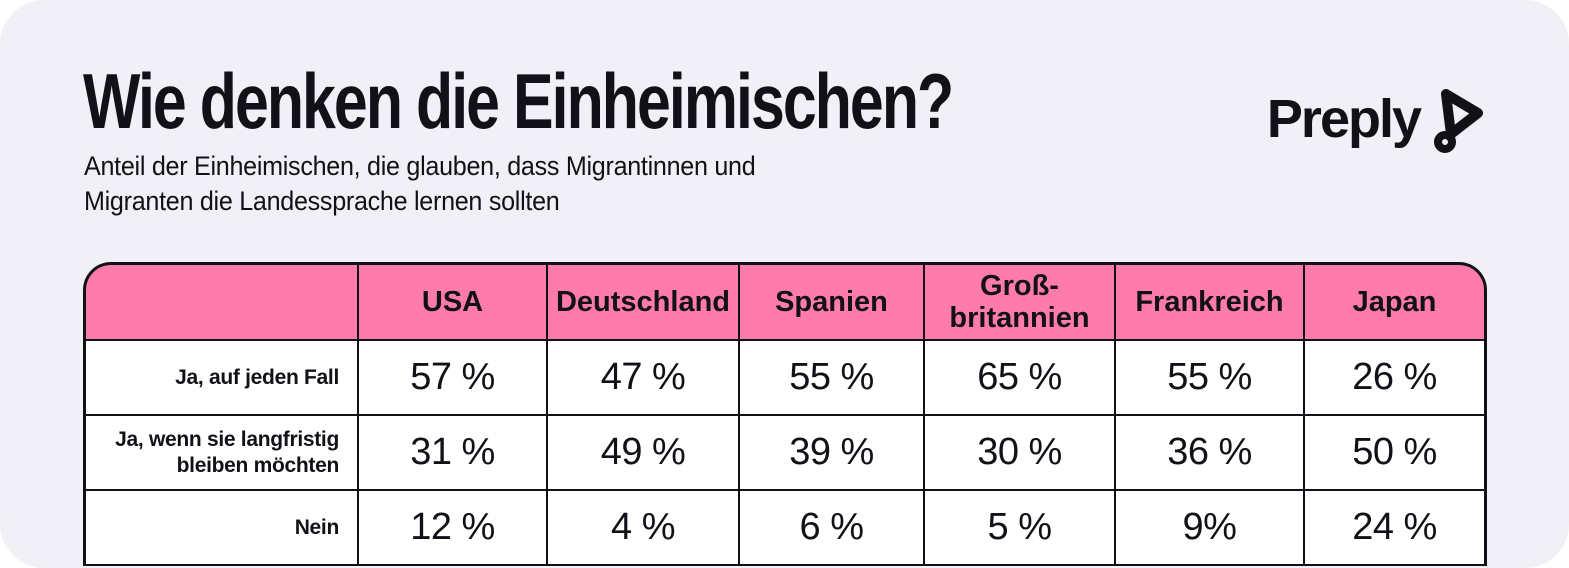  What do you see at coordinates (1019, 377) in the screenshot?
I see `cell-value: 65 %` at bounding box center [1019, 377].